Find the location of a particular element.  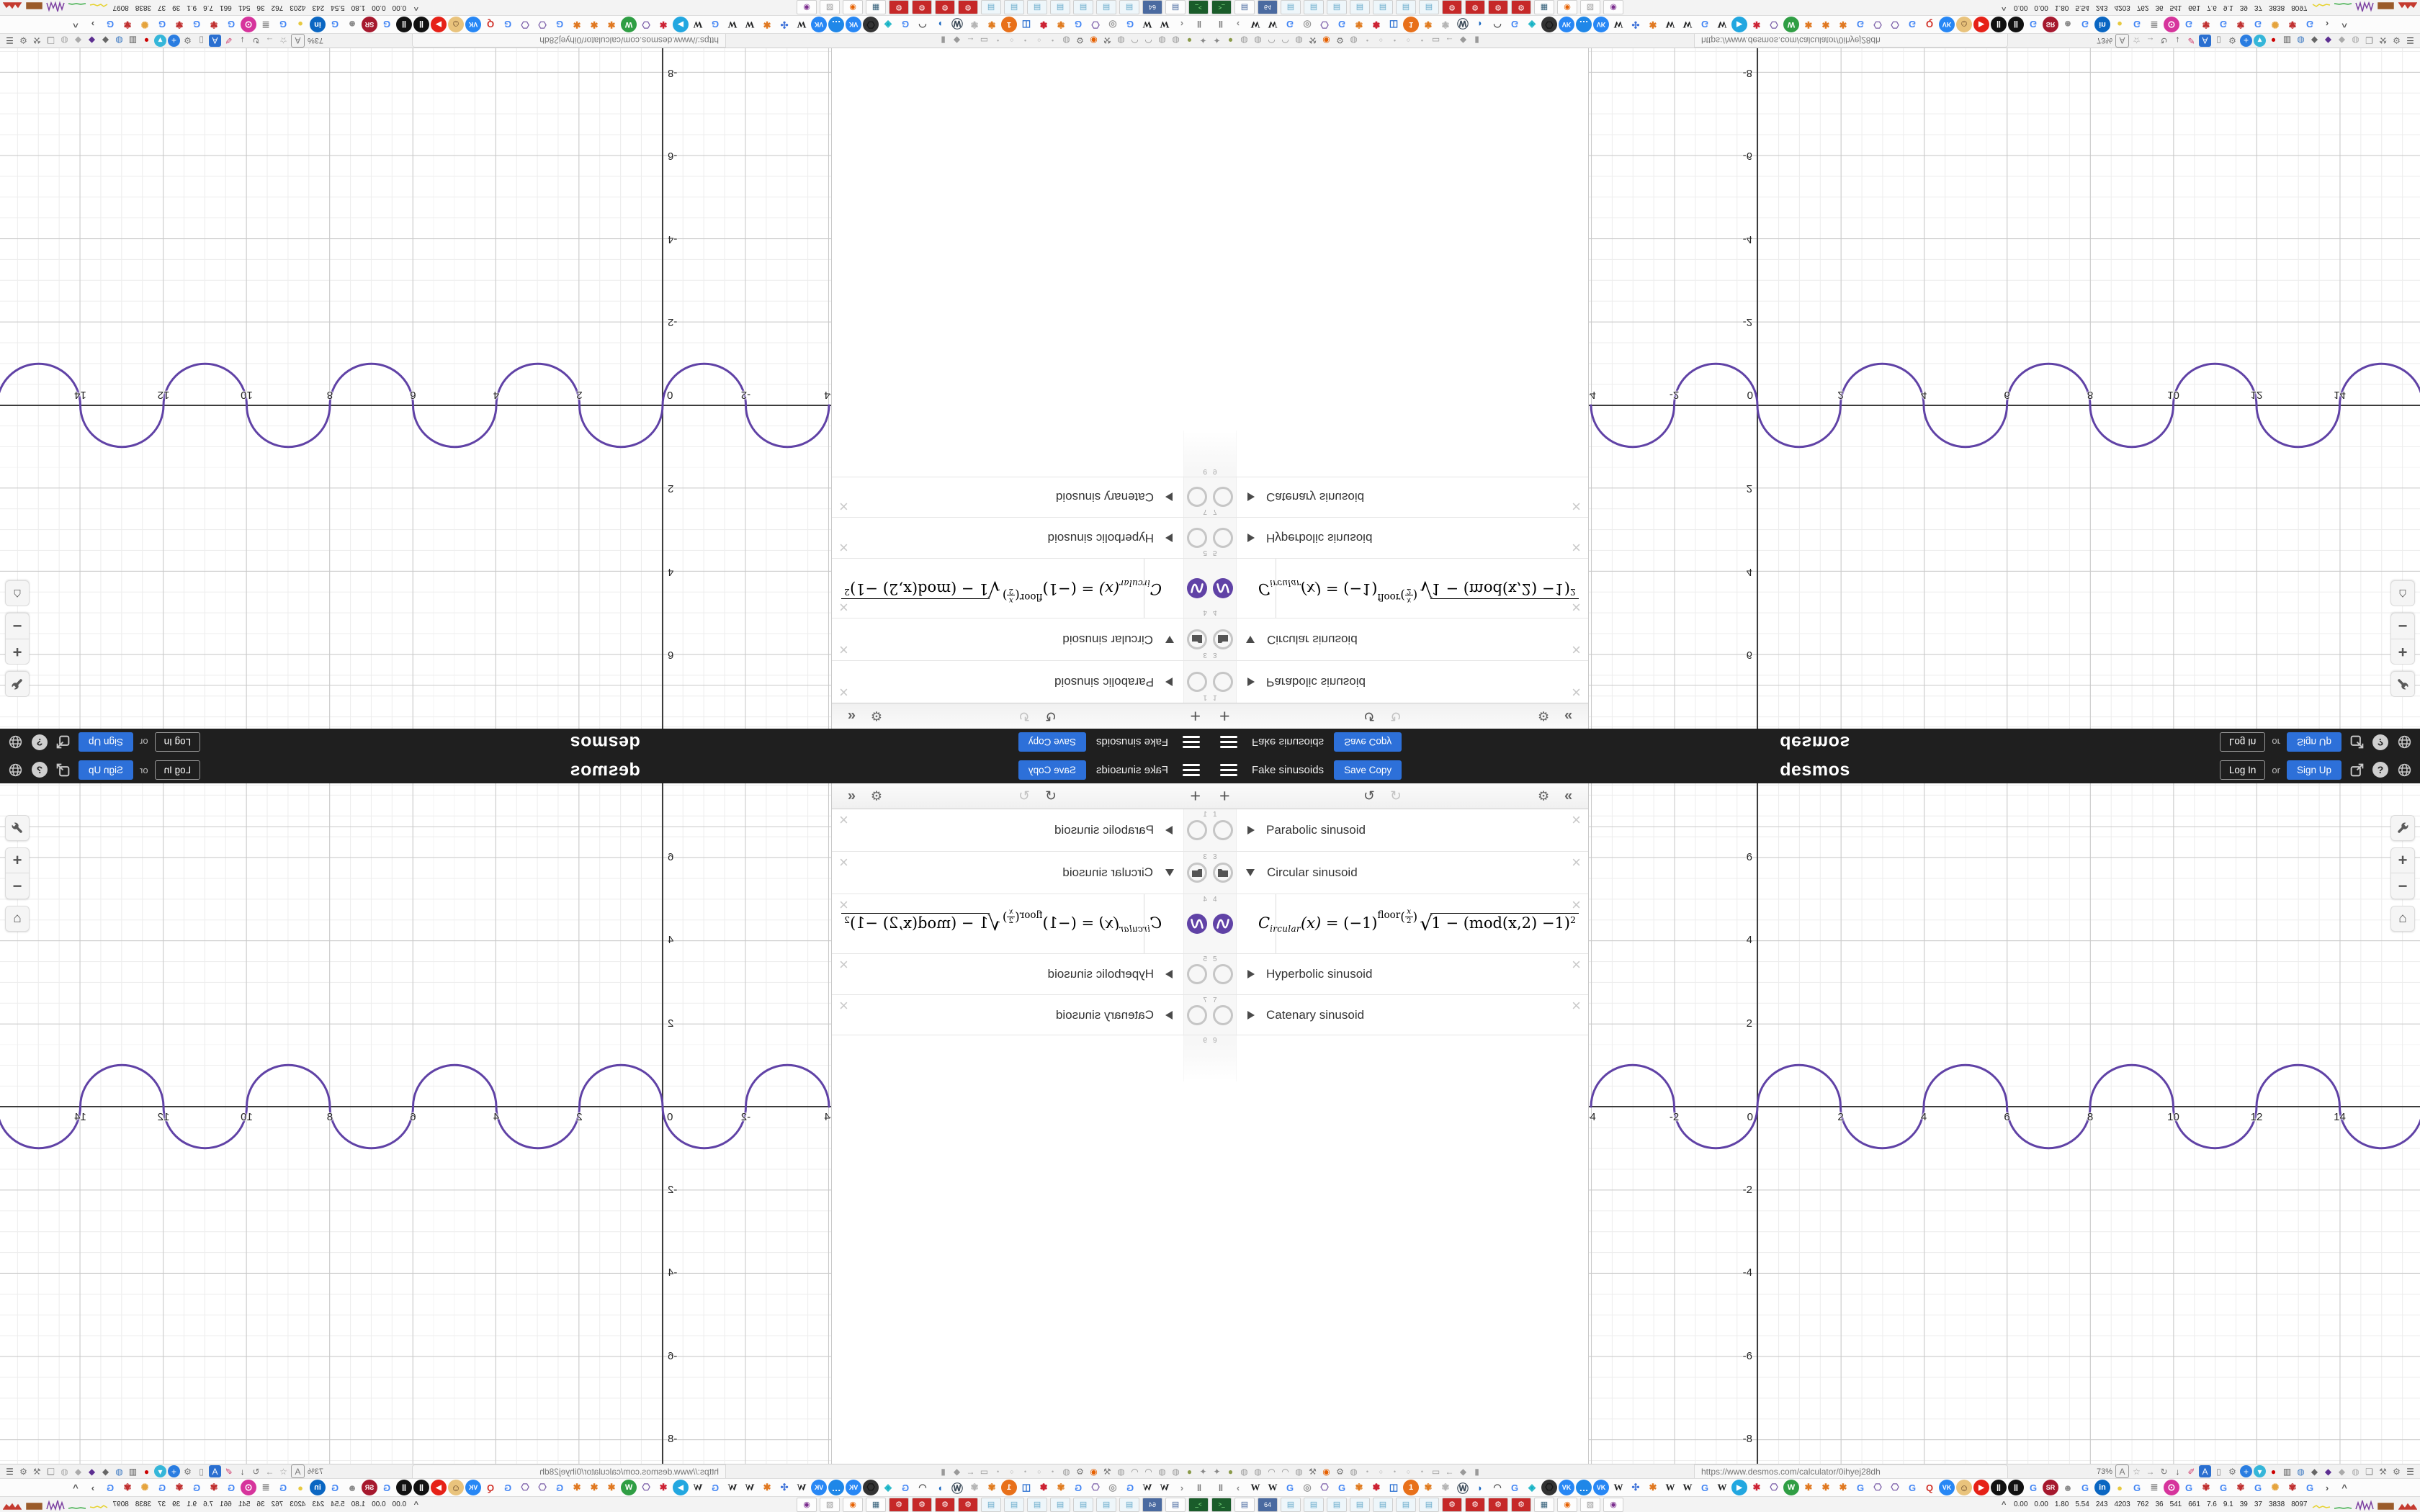

q-red-icon: Q is located at coordinates (490, 24).